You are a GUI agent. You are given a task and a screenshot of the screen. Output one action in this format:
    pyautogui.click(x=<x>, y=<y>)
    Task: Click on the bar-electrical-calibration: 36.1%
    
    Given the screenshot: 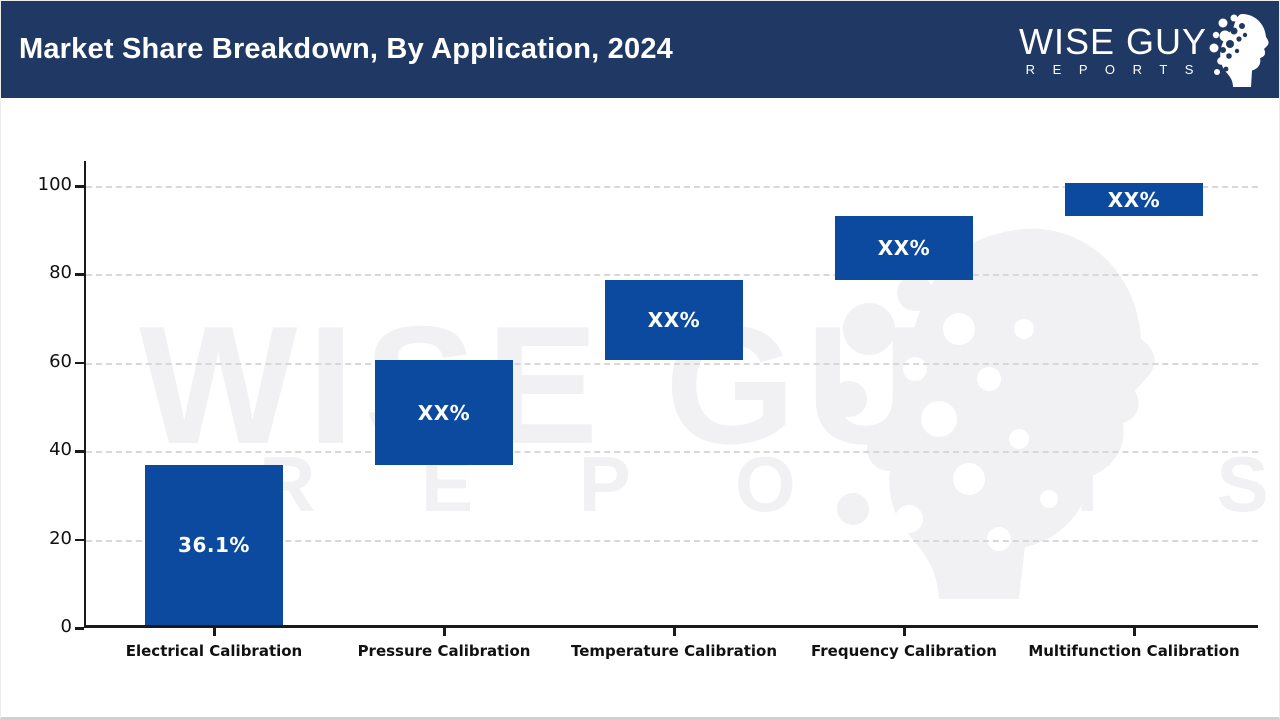 What is the action you would take?
    pyautogui.click(x=214, y=545)
    